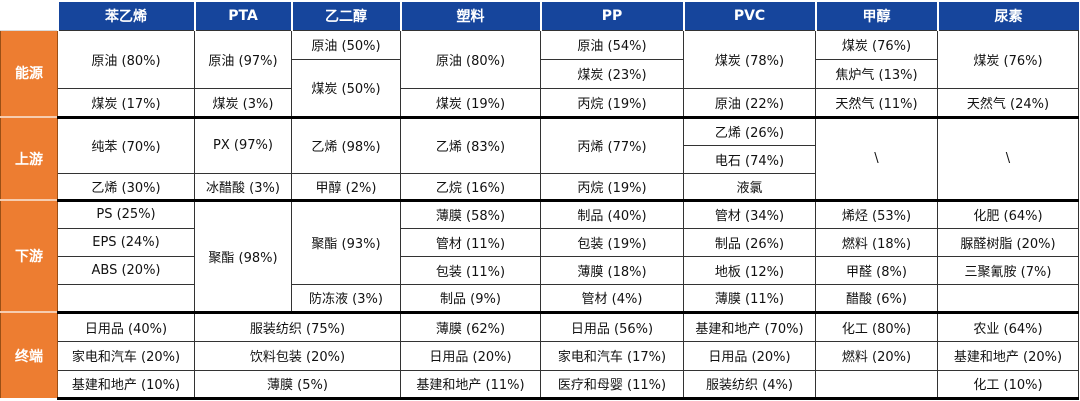 The image size is (1080, 401). I want to click on table-cell: PX (97%), so click(243, 144).